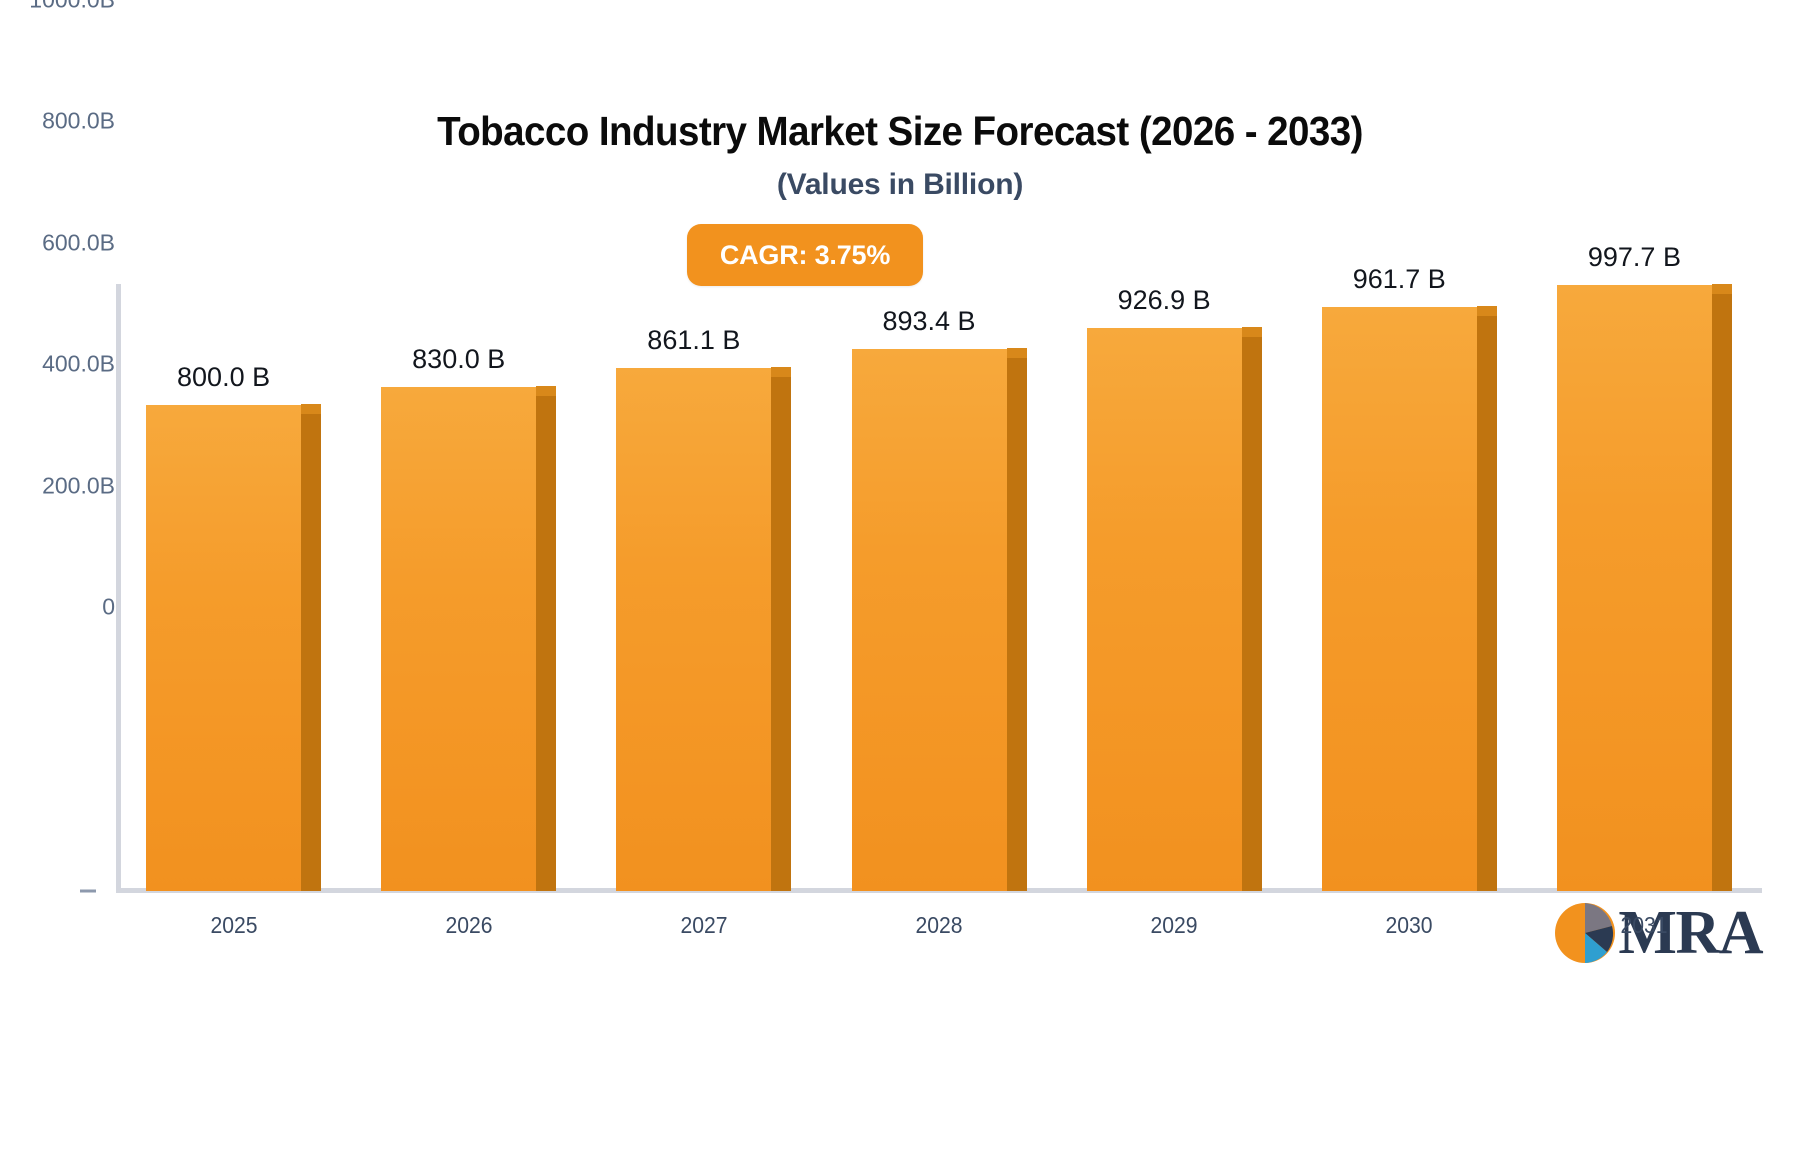 This screenshot has height=1156, width=1800. Describe the element at coordinates (57, 7) in the screenshot. I see `y-axis-tick-label: 1000.0B` at that location.